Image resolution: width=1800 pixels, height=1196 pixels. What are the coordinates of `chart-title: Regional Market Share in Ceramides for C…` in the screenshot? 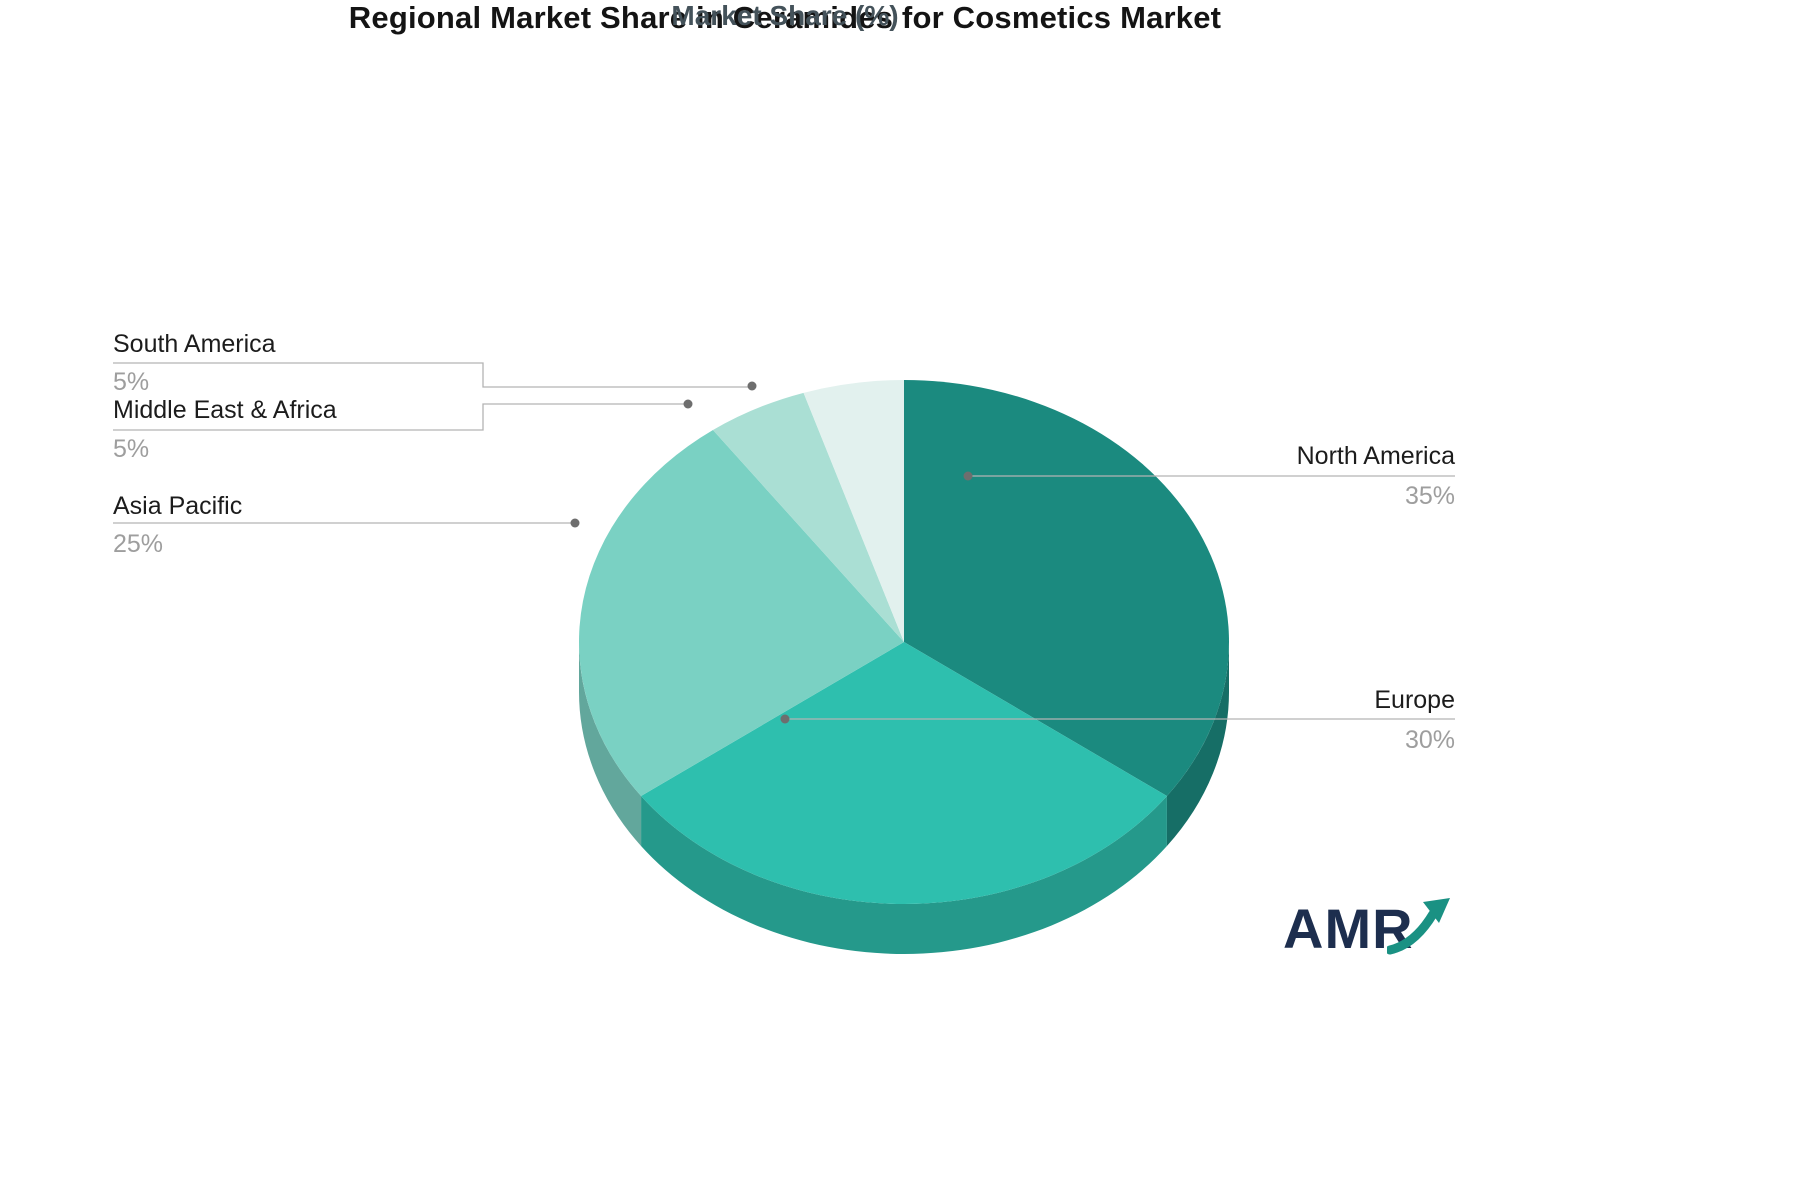 It's located at (785, 17).